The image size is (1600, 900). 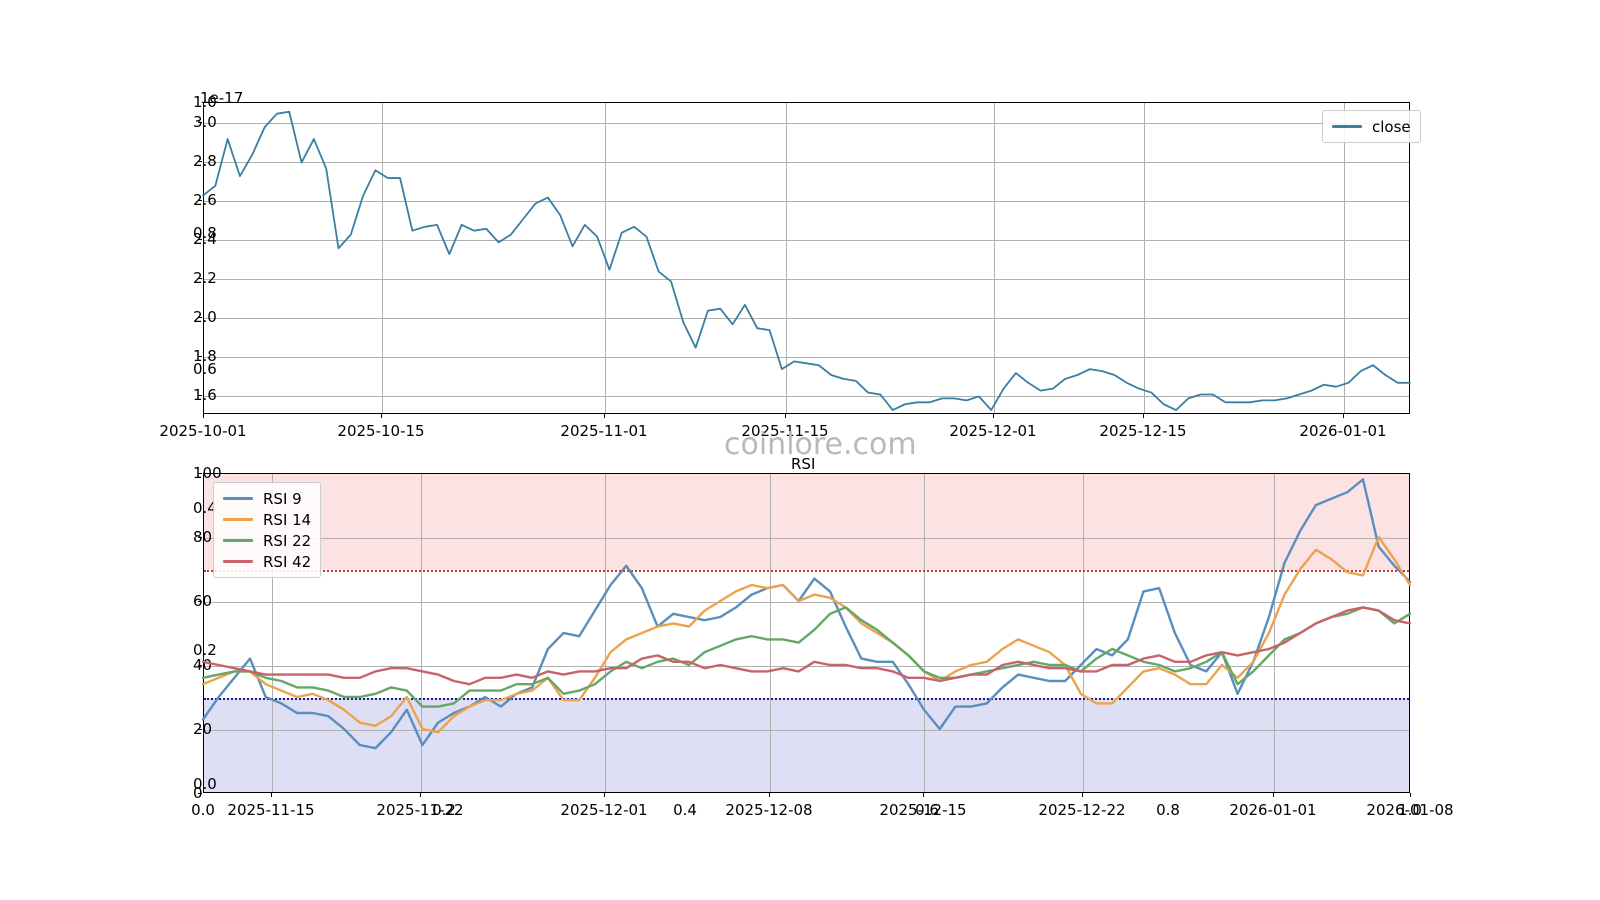 What do you see at coordinates (820, 444) in the screenshot?
I see `watermark: coinlore.com` at bounding box center [820, 444].